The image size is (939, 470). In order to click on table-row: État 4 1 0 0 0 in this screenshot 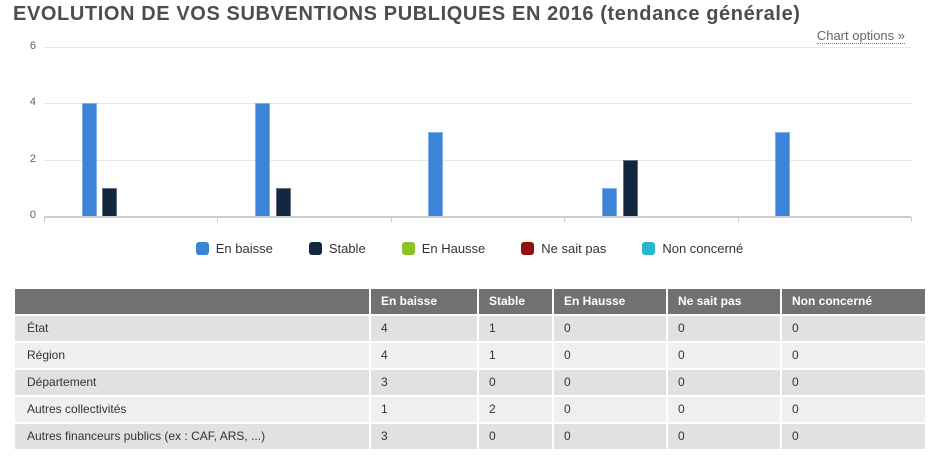, I will do `click(470, 328)`.